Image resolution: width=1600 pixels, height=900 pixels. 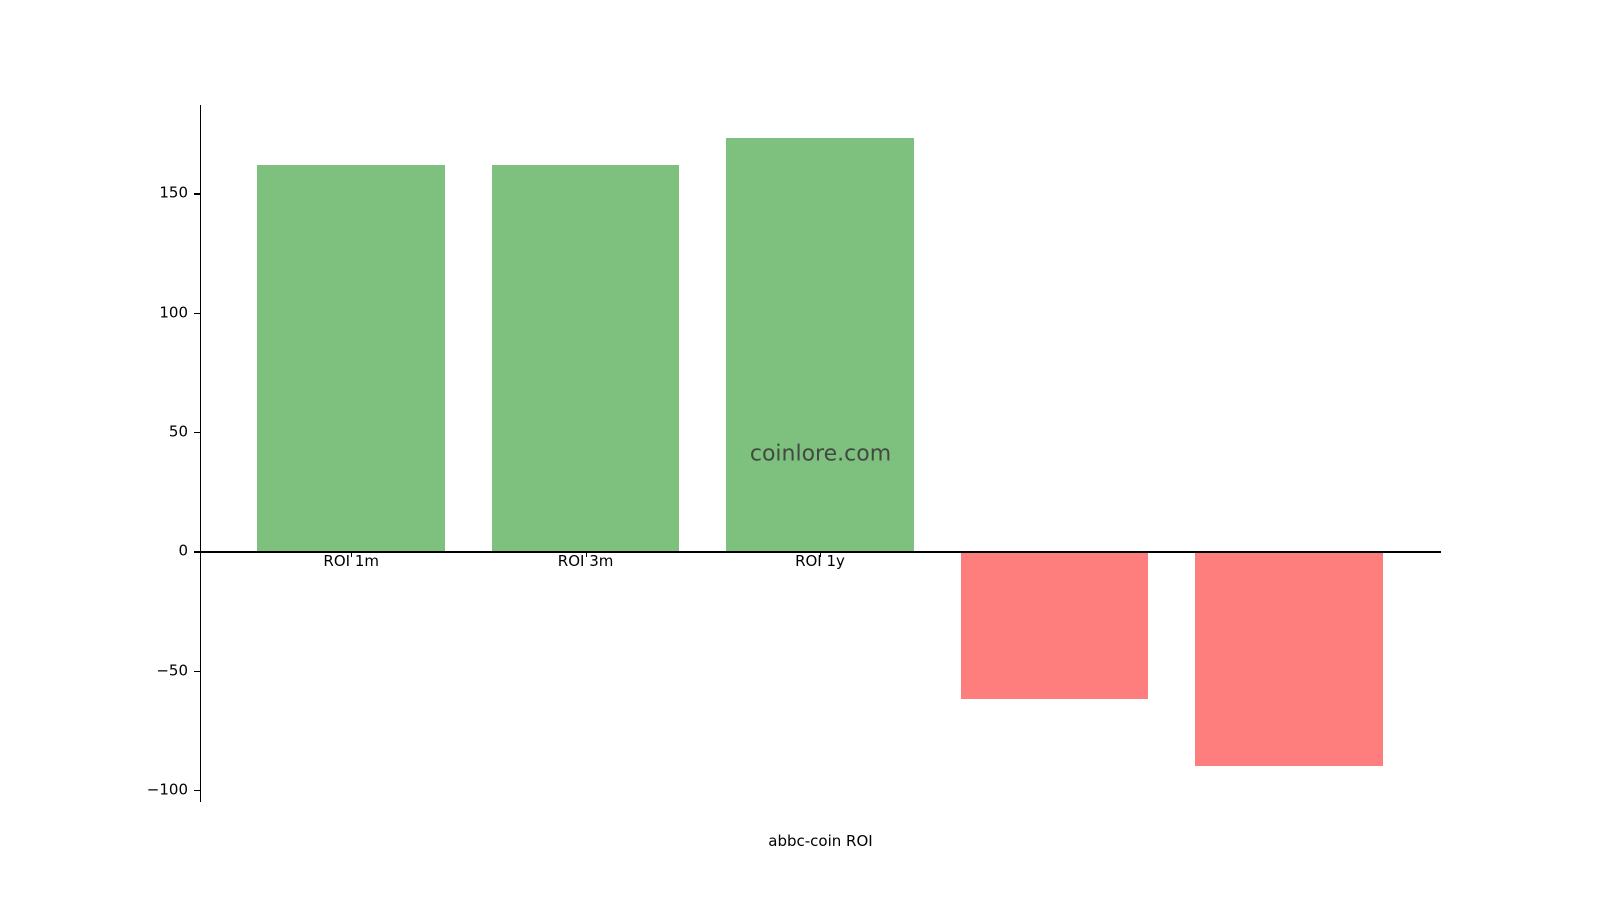 I want to click on bar-roi-1m, so click(x=351, y=358).